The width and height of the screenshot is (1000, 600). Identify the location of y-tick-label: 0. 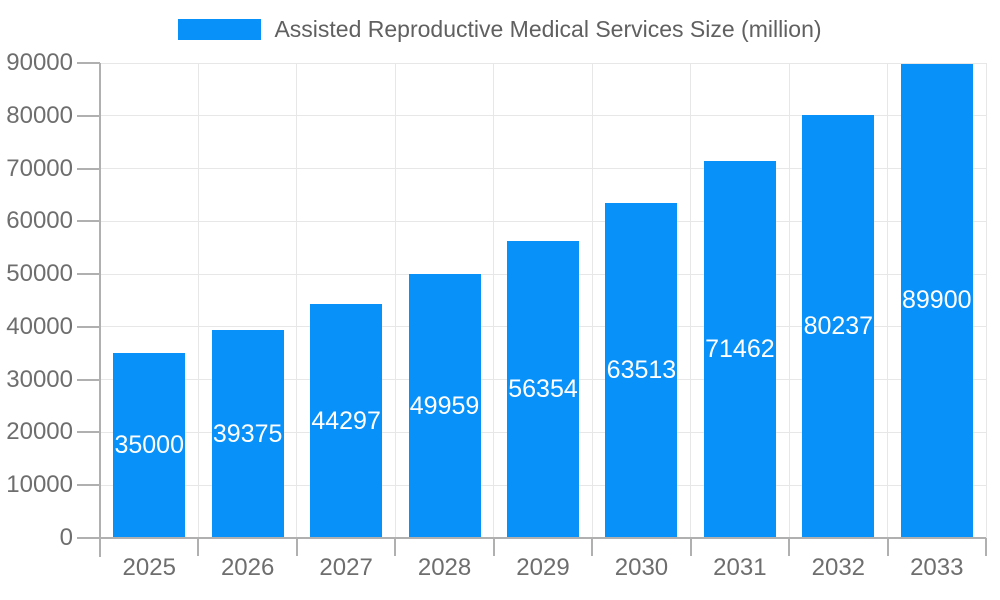
(66, 537).